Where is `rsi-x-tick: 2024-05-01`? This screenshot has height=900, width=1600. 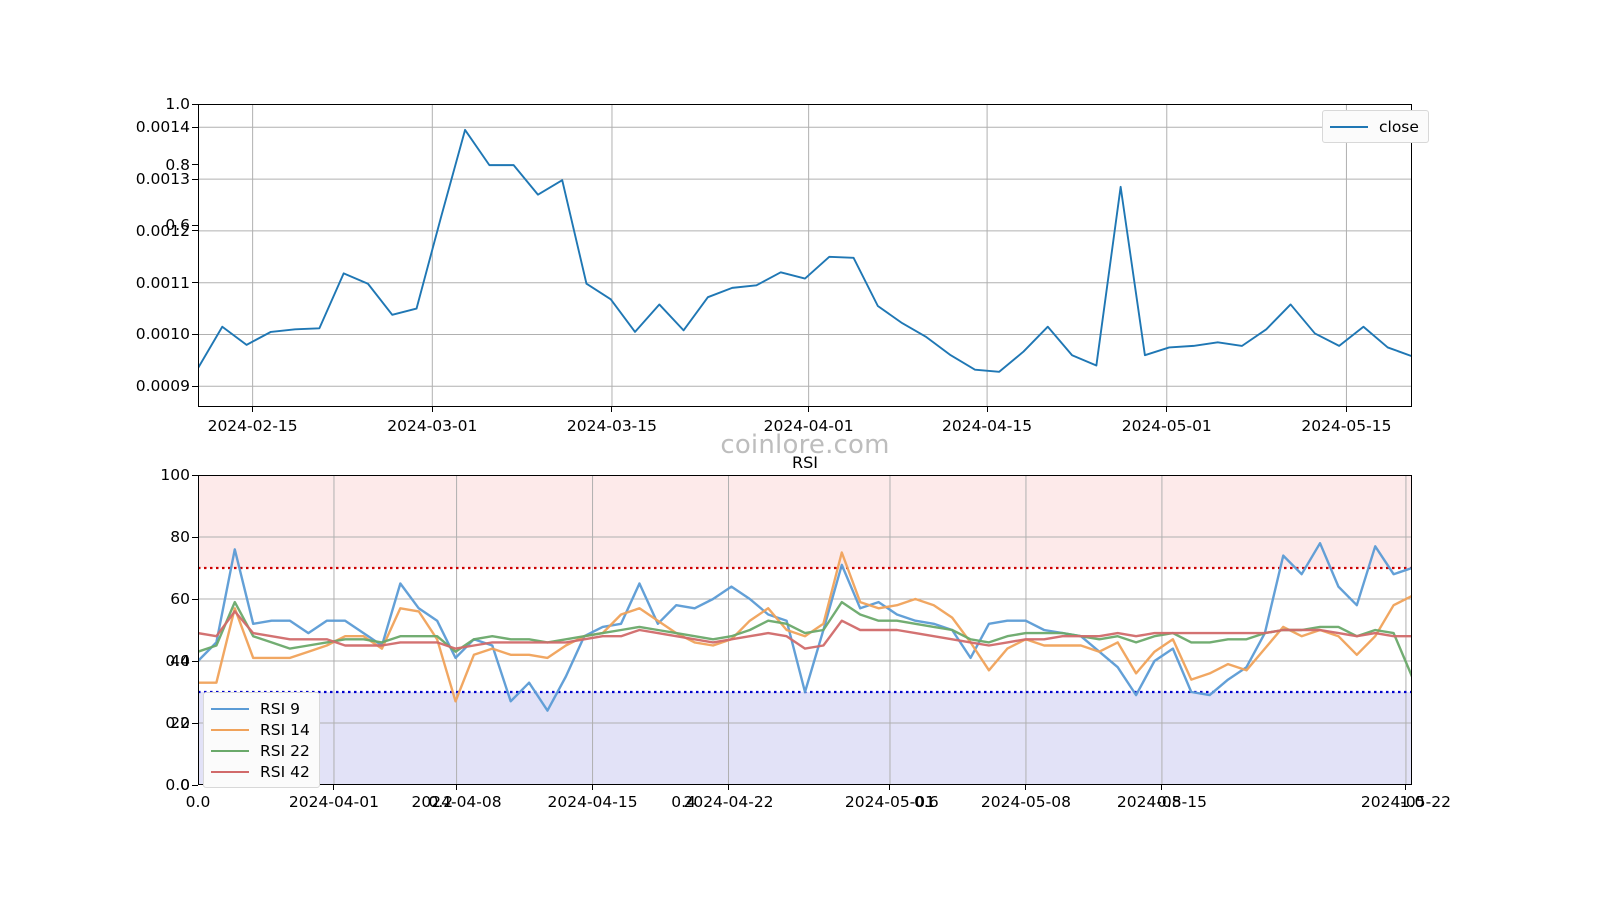
rsi-x-tick: 2024-05-01 is located at coordinates (890, 802).